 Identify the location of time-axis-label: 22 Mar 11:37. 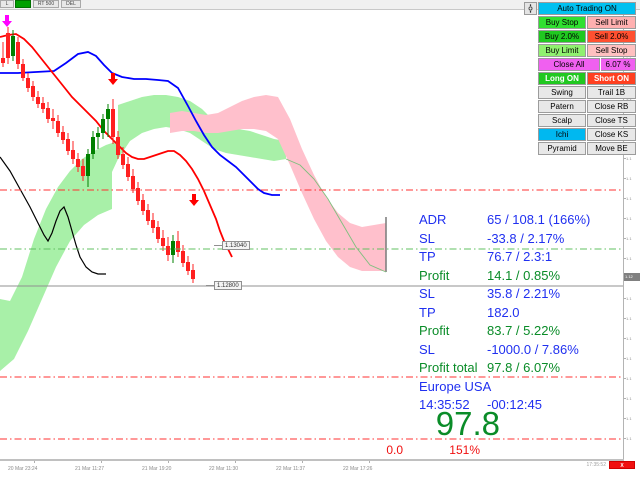
(291, 469).